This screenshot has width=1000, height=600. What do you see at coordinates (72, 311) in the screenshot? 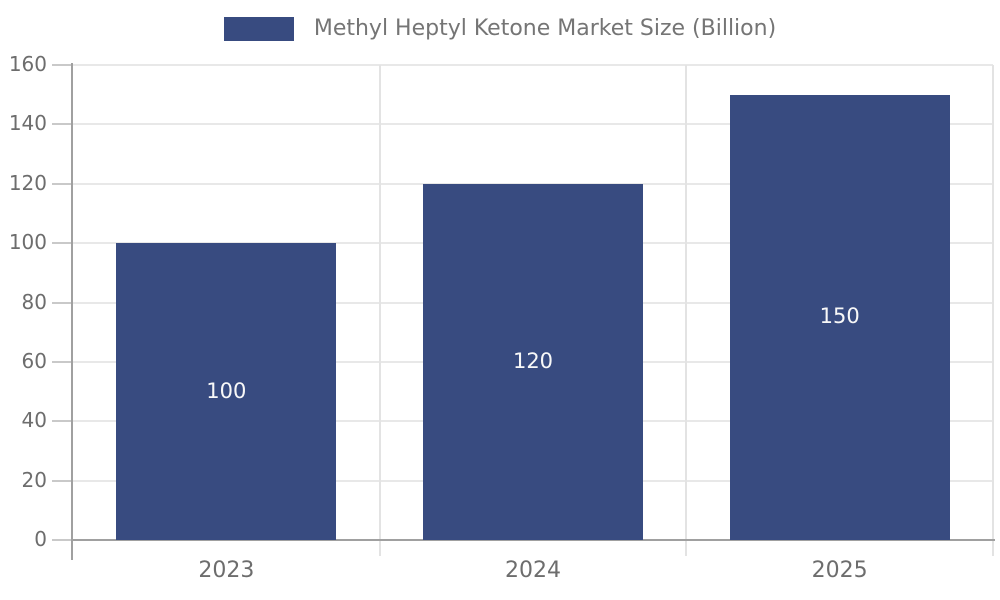
I see `y-axis-line` at bounding box center [72, 311].